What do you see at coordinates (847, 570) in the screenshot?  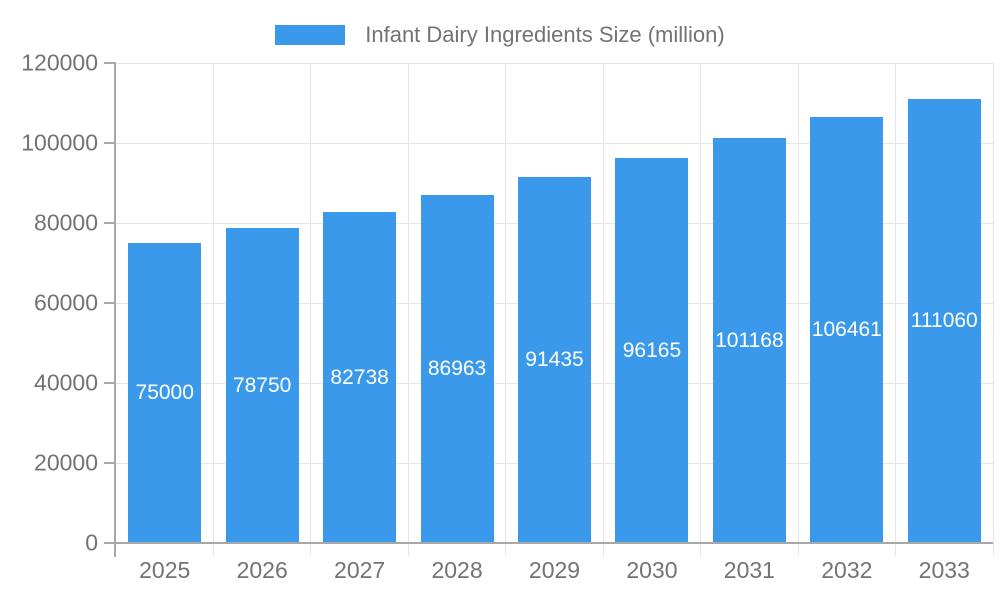 I see `x-tick-label: 2032` at bounding box center [847, 570].